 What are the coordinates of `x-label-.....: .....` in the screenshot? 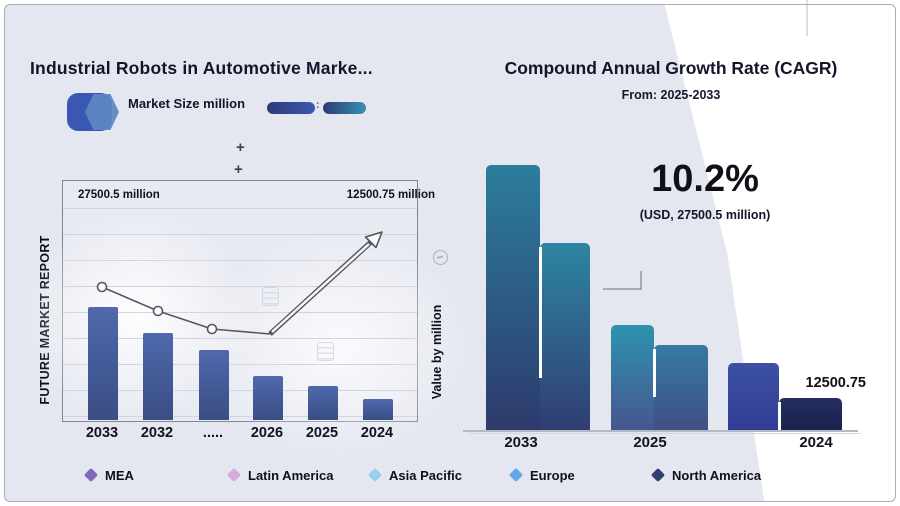 It's located at (213, 433).